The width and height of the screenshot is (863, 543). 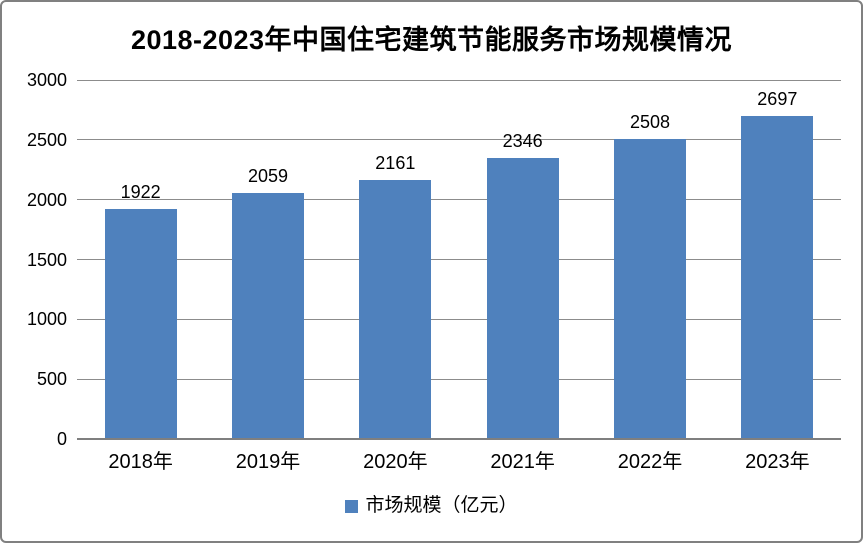 I want to click on bar-value-label: 2346, so click(x=522, y=141).